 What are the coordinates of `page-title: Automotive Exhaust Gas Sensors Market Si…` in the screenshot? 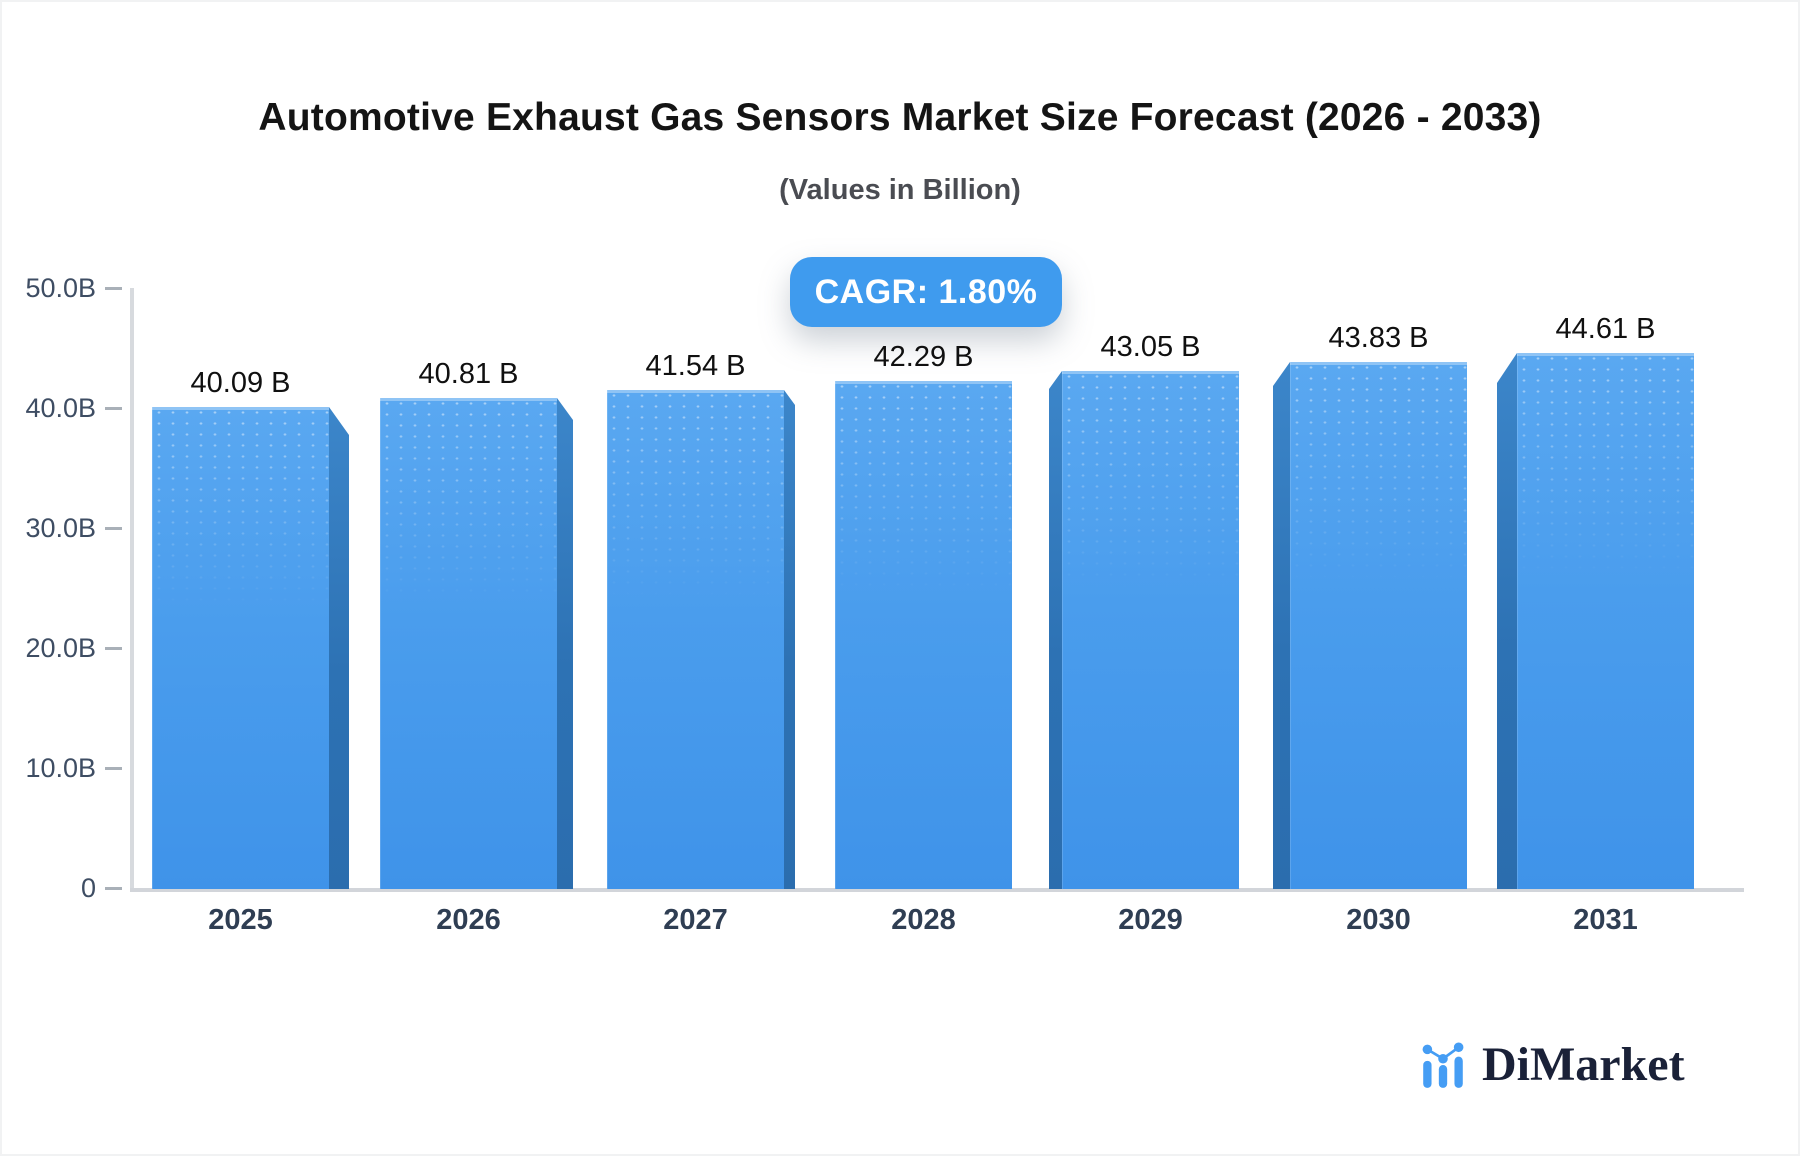 It's located at (900, 117).